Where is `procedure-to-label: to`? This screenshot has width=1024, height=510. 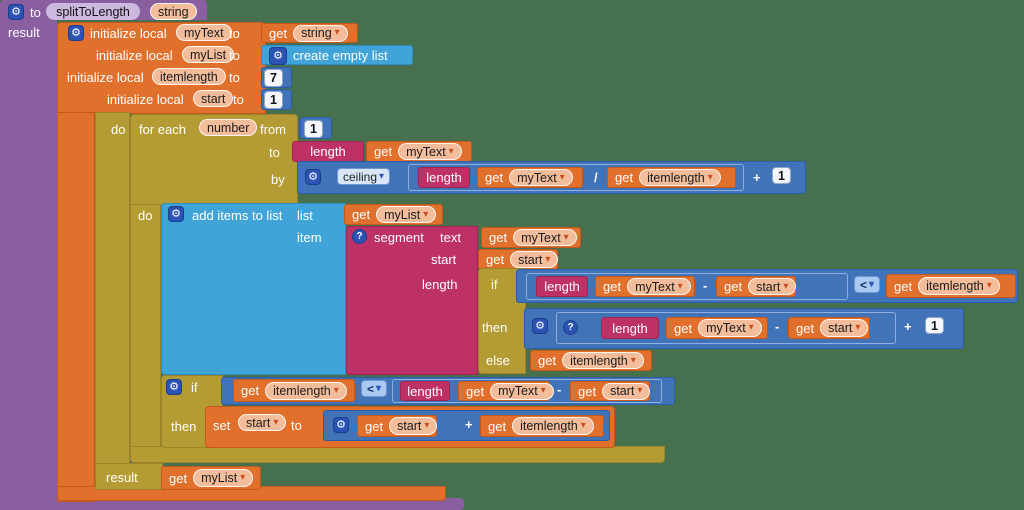 procedure-to-label: to is located at coordinates (35, 12).